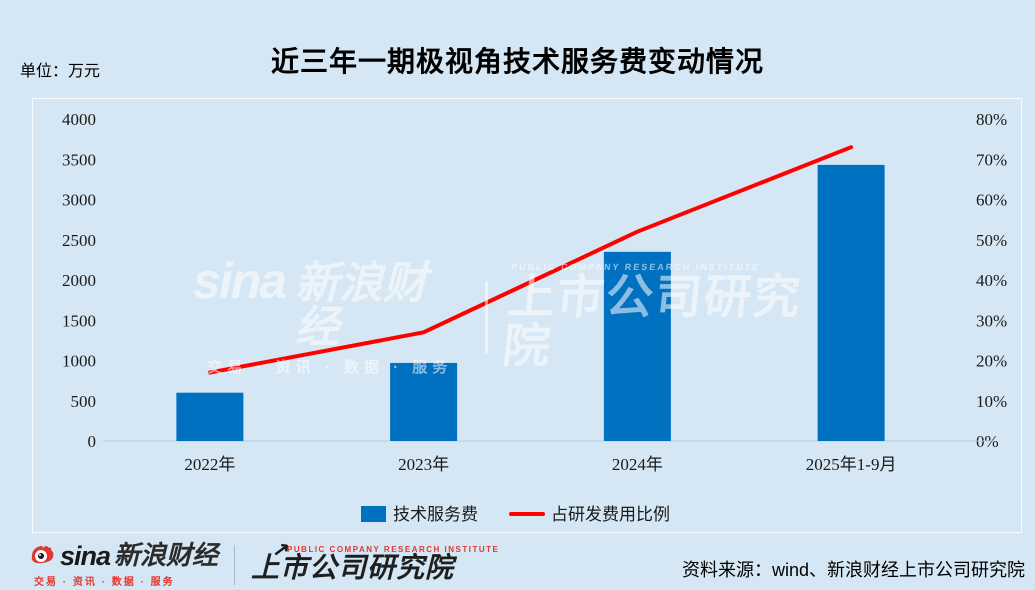 This screenshot has height=590, width=1035. What do you see at coordinates (517, 61) in the screenshot?
I see `chart-title: 近三年一期极视角技术服务费变动情况` at bounding box center [517, 61].